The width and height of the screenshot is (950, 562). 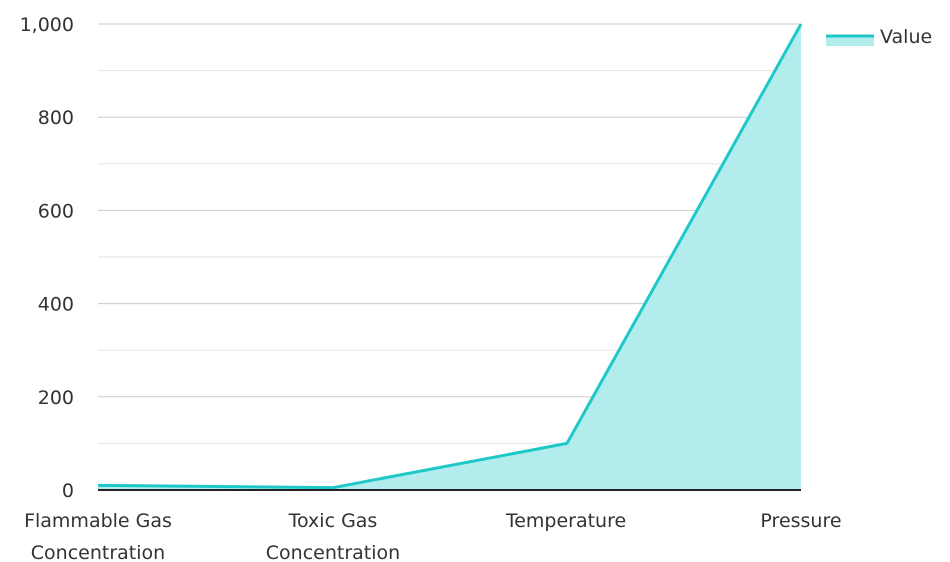 I want to click on y-tick-label: 0, so click(x=68, y=491).